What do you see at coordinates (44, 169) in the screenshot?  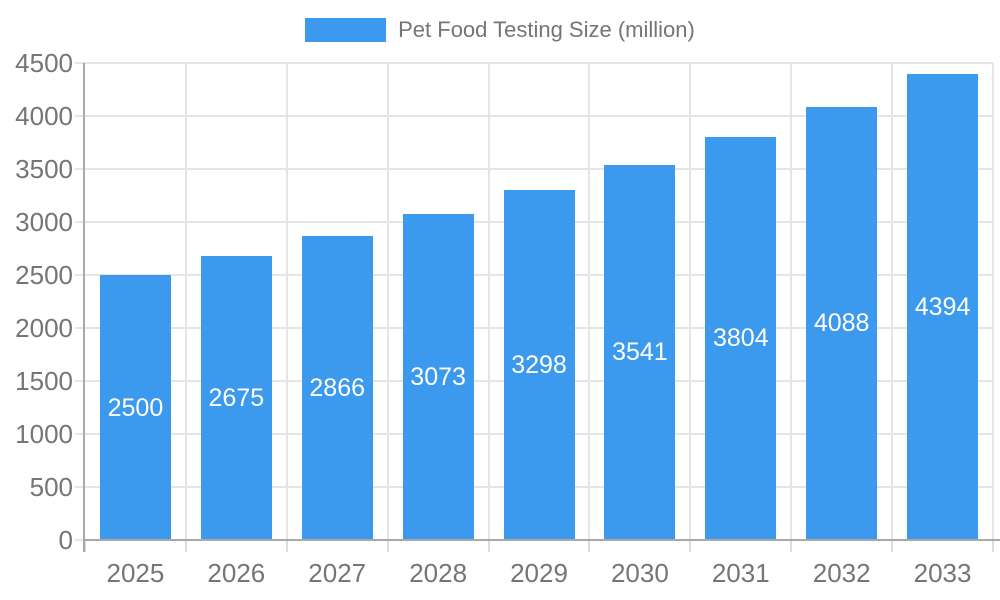 I see `y-axis-label: 3500` at bounding box center [44, 169].